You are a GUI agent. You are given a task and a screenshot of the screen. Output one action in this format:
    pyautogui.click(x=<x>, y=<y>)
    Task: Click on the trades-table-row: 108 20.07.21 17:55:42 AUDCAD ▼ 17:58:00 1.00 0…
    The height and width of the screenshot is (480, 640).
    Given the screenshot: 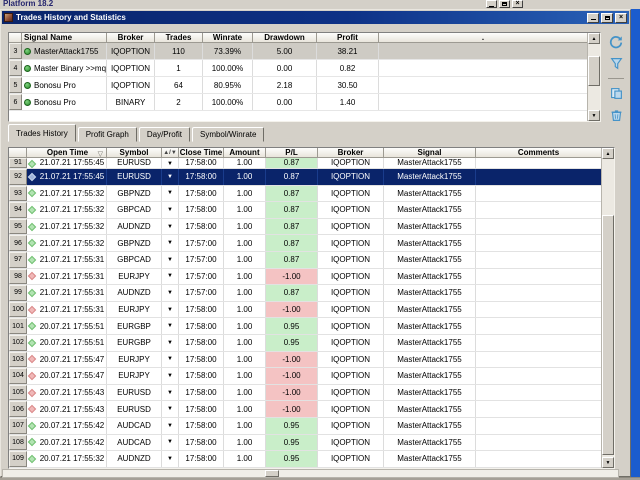 What is the action you would take?
    pyautogui.click(x=305, y=443)
    